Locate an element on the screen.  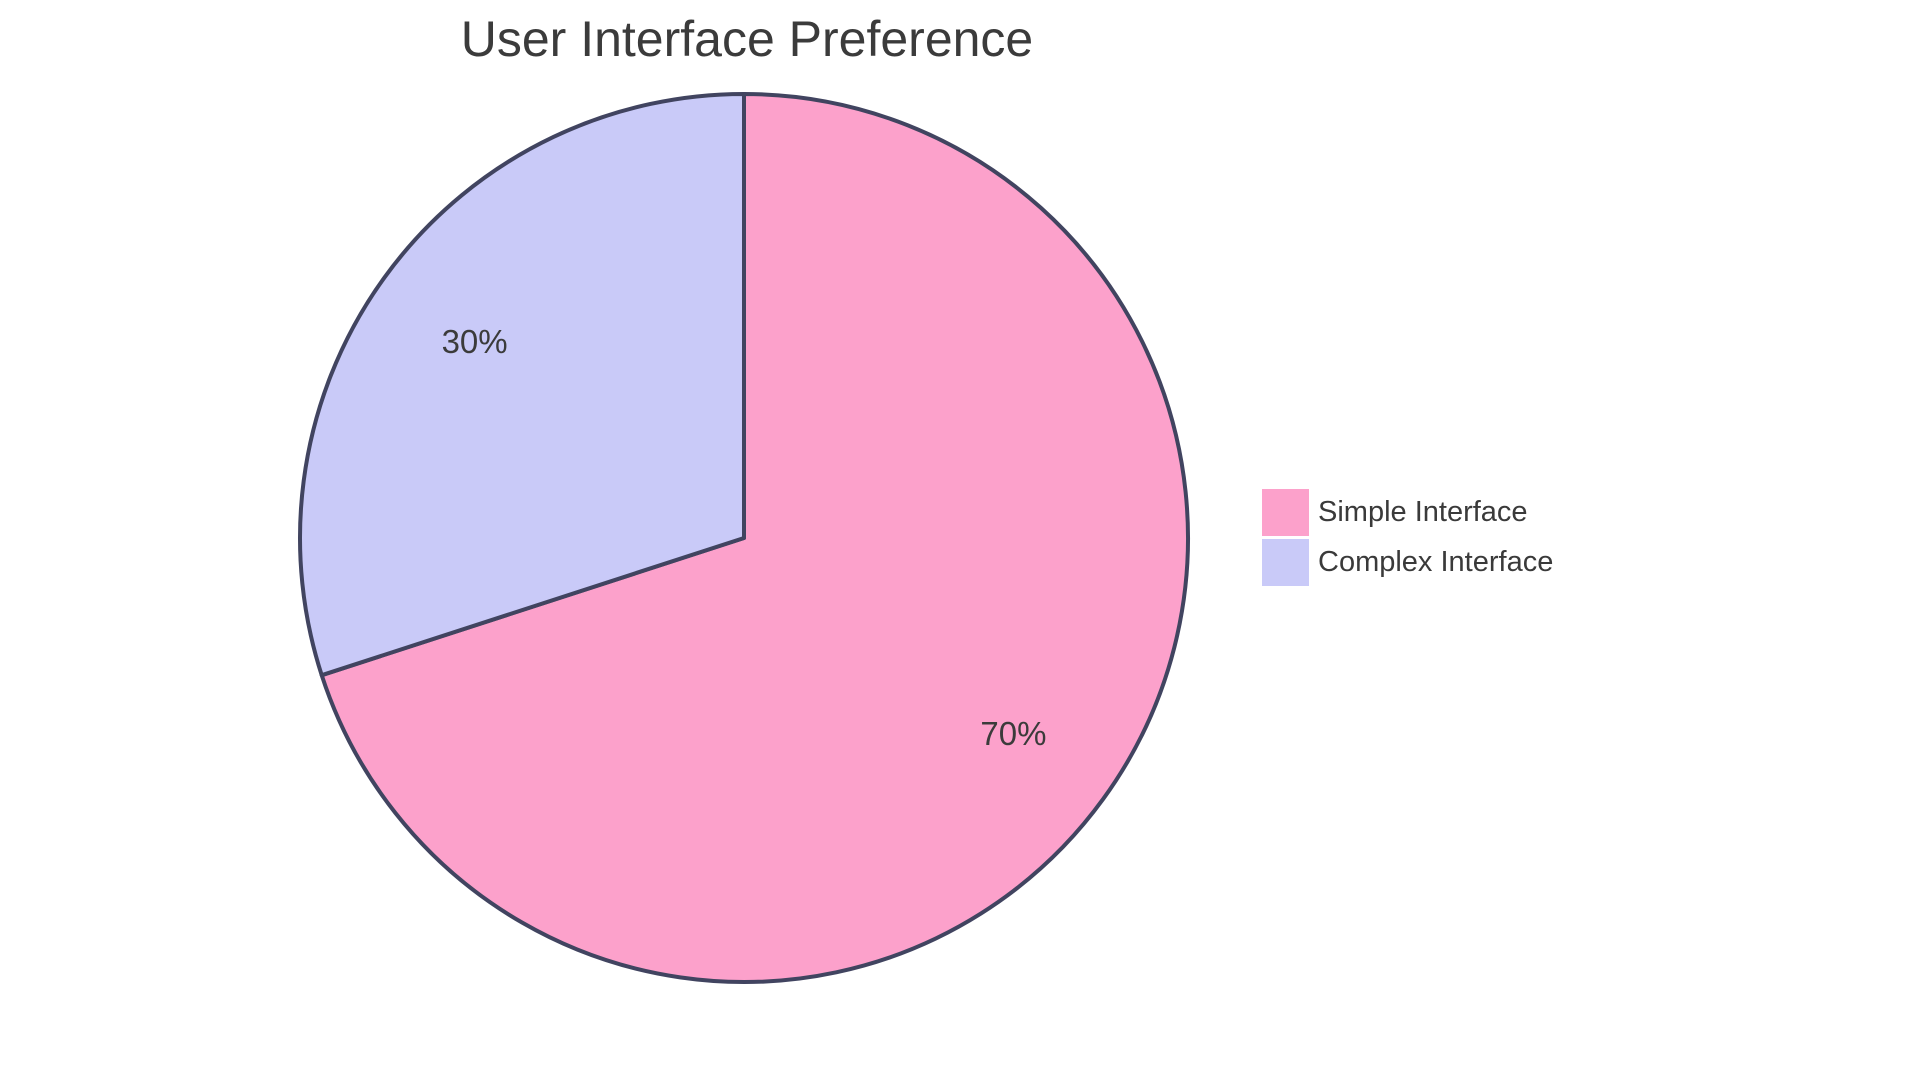
legend-item-simple-interface: Simple Interface is located at coordinates (1407, 512).